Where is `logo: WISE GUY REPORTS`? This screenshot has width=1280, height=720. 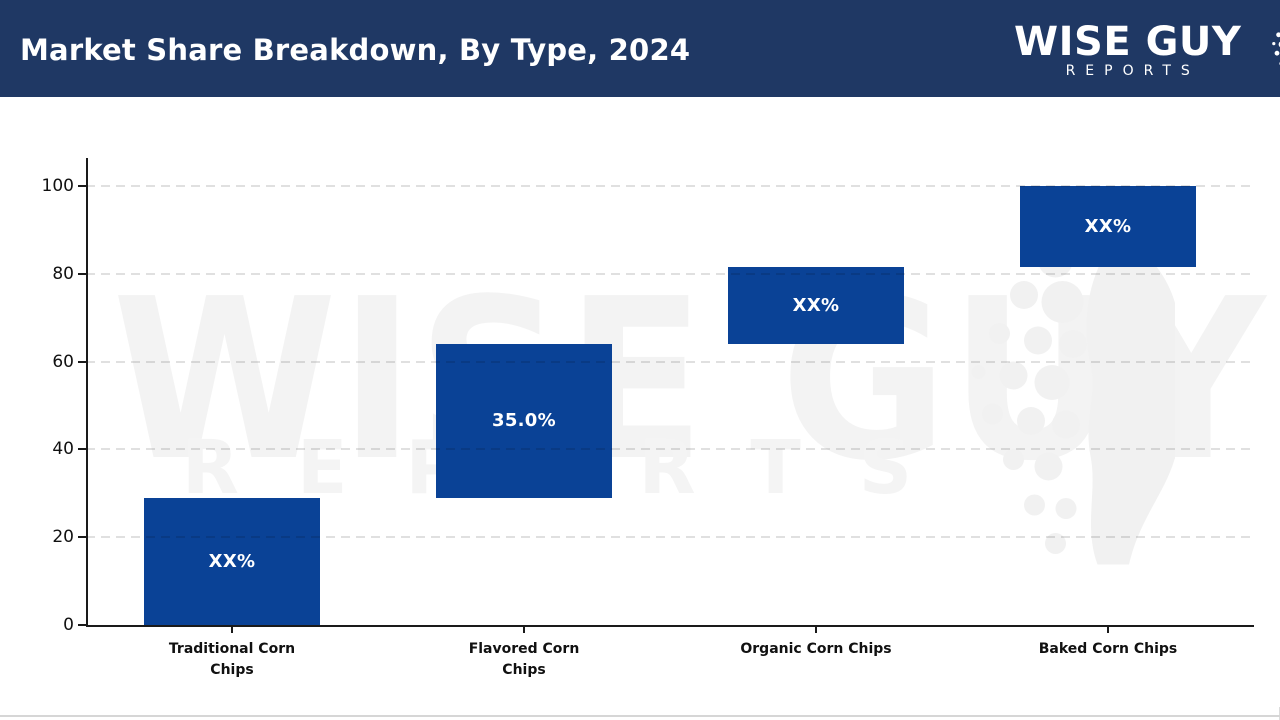
logo: WISE GUY REPORTS is located at coordinates (1147, 50).